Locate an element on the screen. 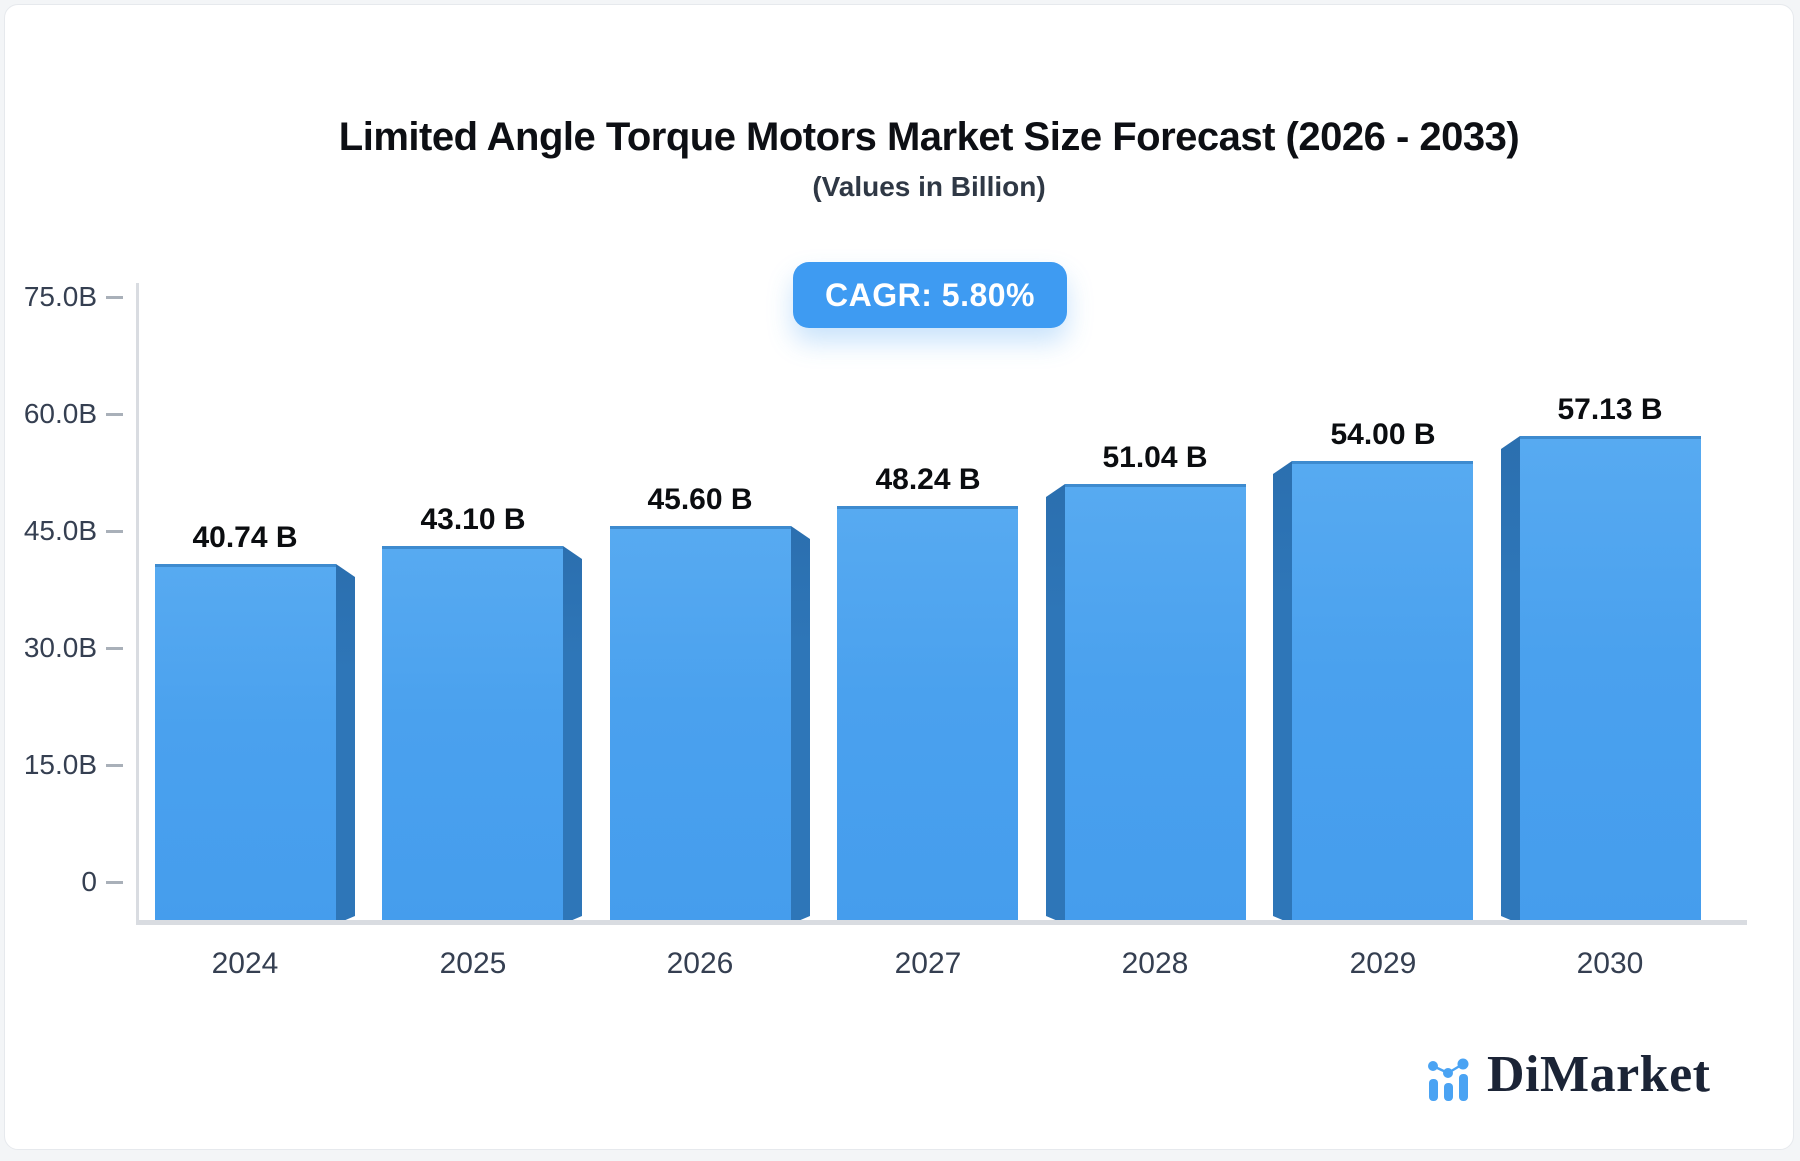 This screenshot has width=1800, height=1161. bar-value-label: 45.60 B is located at coordinates (700, 499).